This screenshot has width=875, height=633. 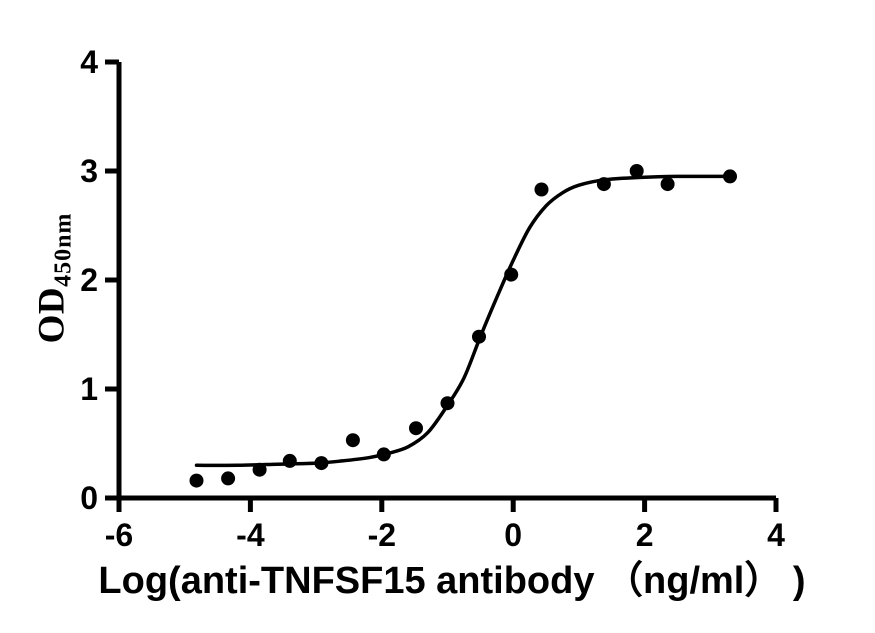 What do you see at coordinates (513, 535) in the screenshot?
I see `x-tick-label: 0` at bounding box center [513, 535].